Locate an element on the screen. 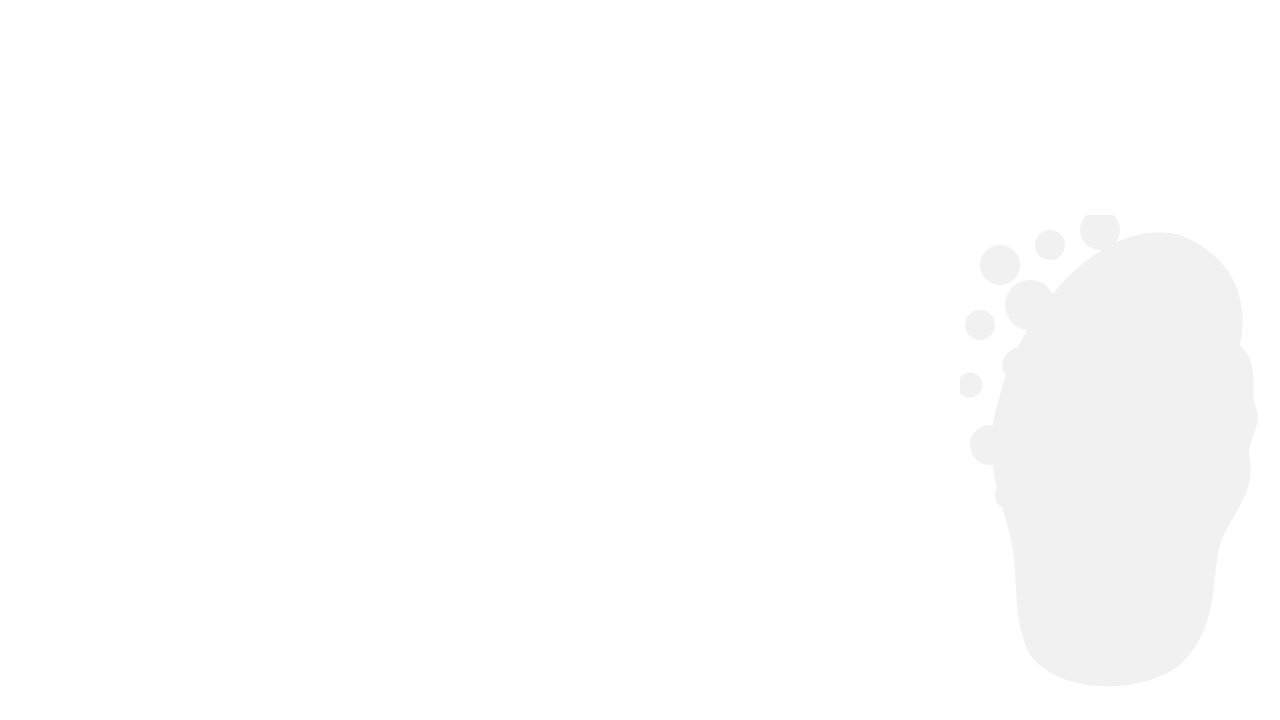  wise-guy-reports-logo is located at coordinates (1238, 50).